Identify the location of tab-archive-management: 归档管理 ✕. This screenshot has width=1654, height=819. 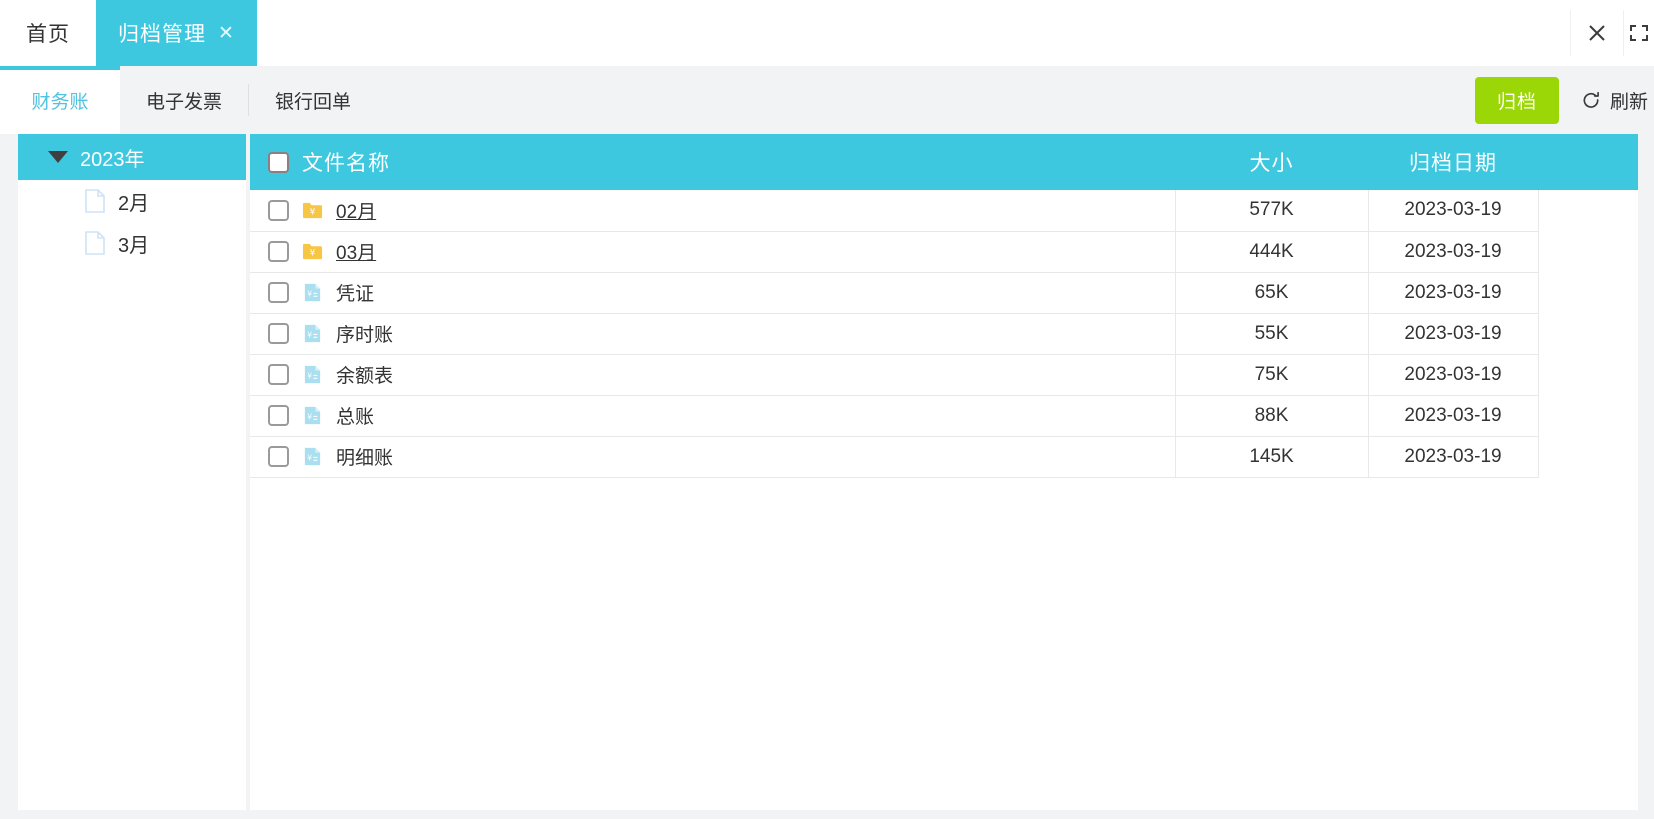
(176, 33).